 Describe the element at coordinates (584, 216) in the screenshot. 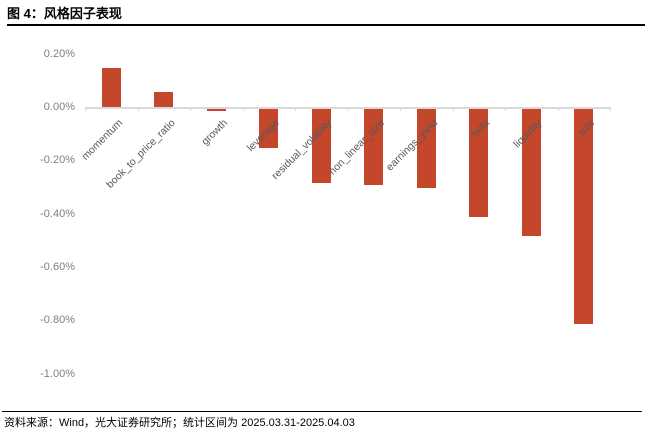

I see `bar-size` at that location.